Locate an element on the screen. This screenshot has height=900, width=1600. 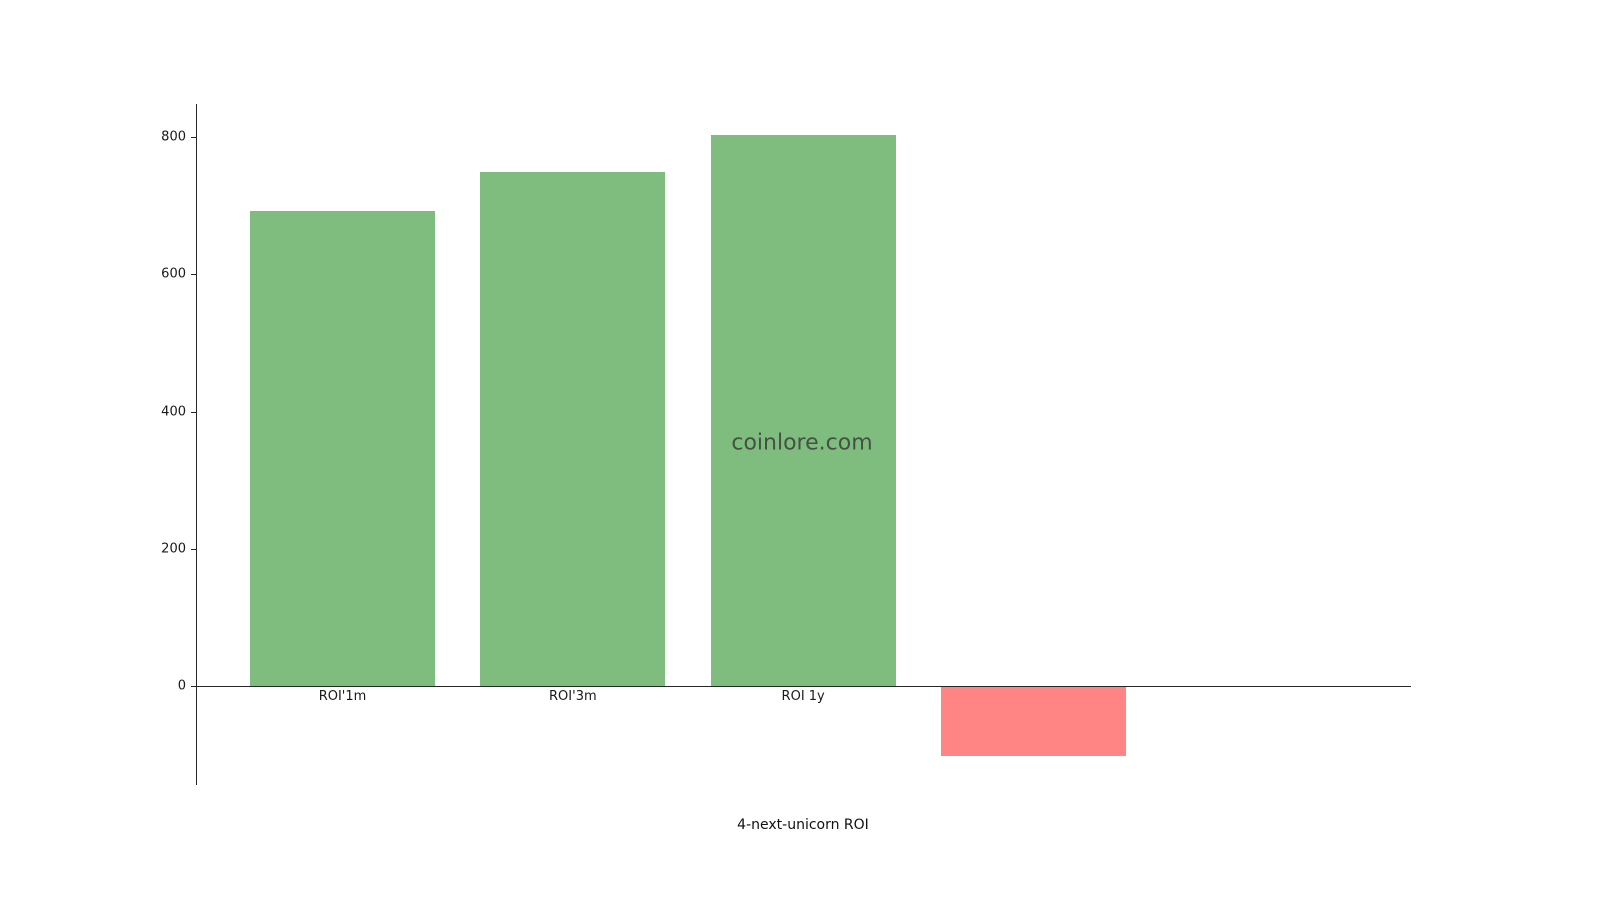
x-tick-label: ROI'3m is located at coordinates (573, 696).